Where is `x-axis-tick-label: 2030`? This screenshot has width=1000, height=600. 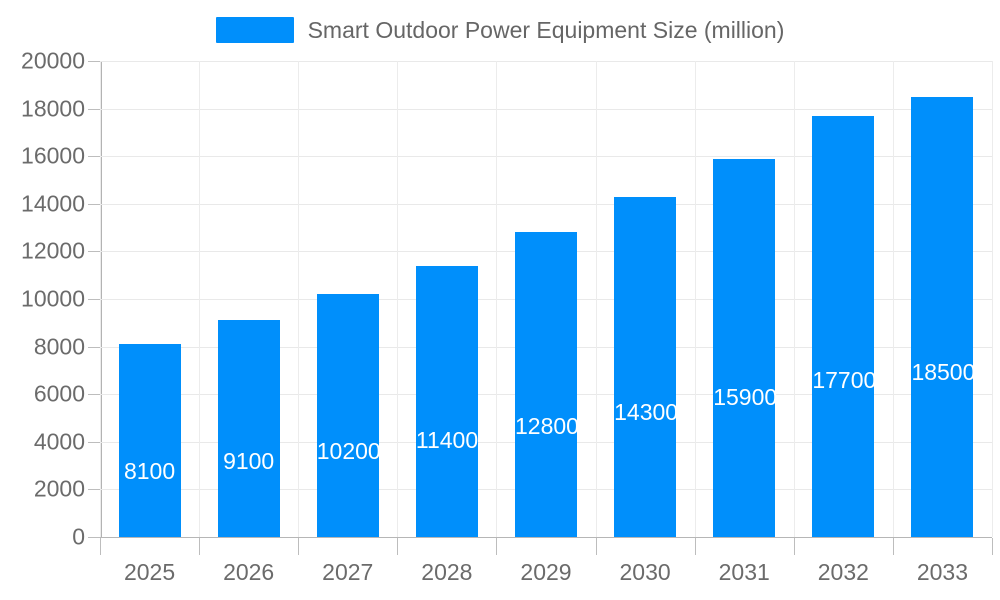 x-axis-tick-label: 2030 is located at coordinates (645, 572).